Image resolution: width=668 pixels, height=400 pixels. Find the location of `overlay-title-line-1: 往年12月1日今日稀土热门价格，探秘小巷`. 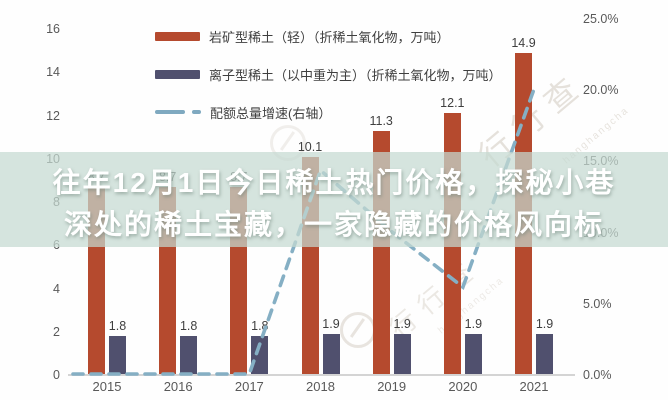

overlay-title-line-1: 往年12月1日今日稀土热门价格，探秘小巷 is located at coordinates (334, 182).